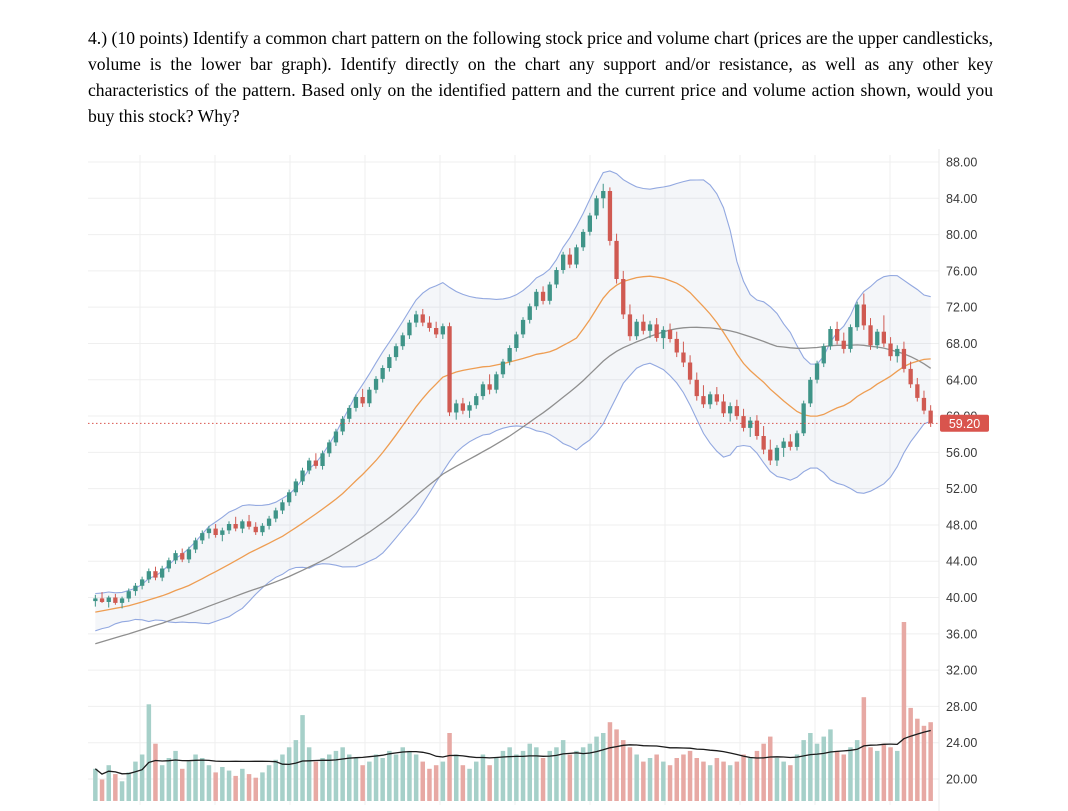 Image resolution: width=1068 pixels, height=811 pixels. I want to click on volume-ma-line, so click(512, 753).